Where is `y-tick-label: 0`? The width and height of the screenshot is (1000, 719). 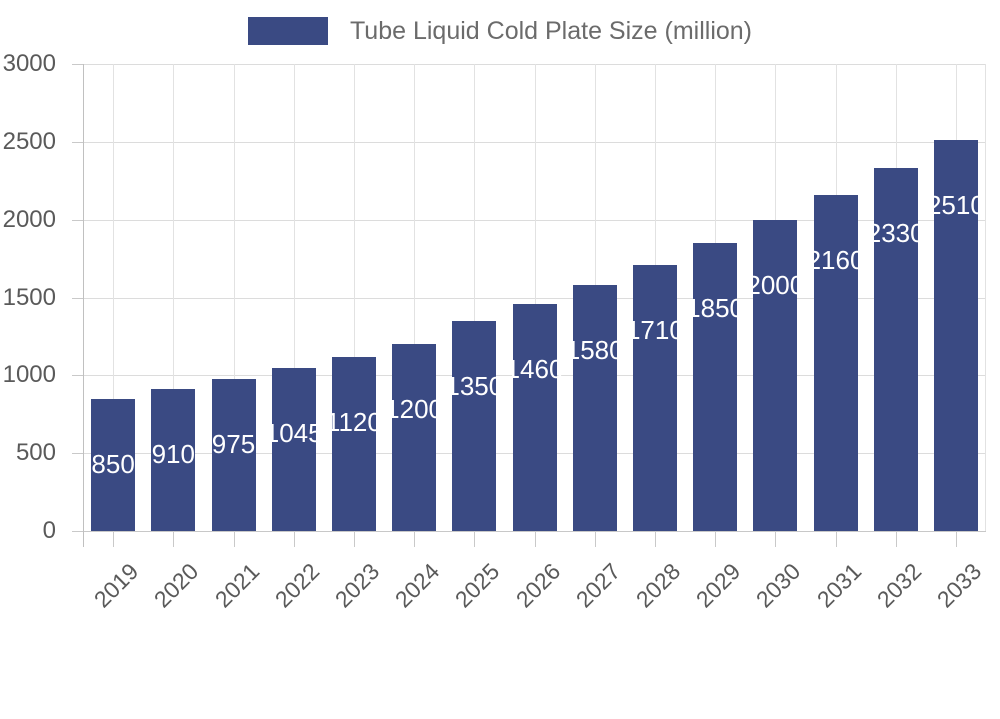 y-tick-label: 0 is located at coordinates (49, 530).